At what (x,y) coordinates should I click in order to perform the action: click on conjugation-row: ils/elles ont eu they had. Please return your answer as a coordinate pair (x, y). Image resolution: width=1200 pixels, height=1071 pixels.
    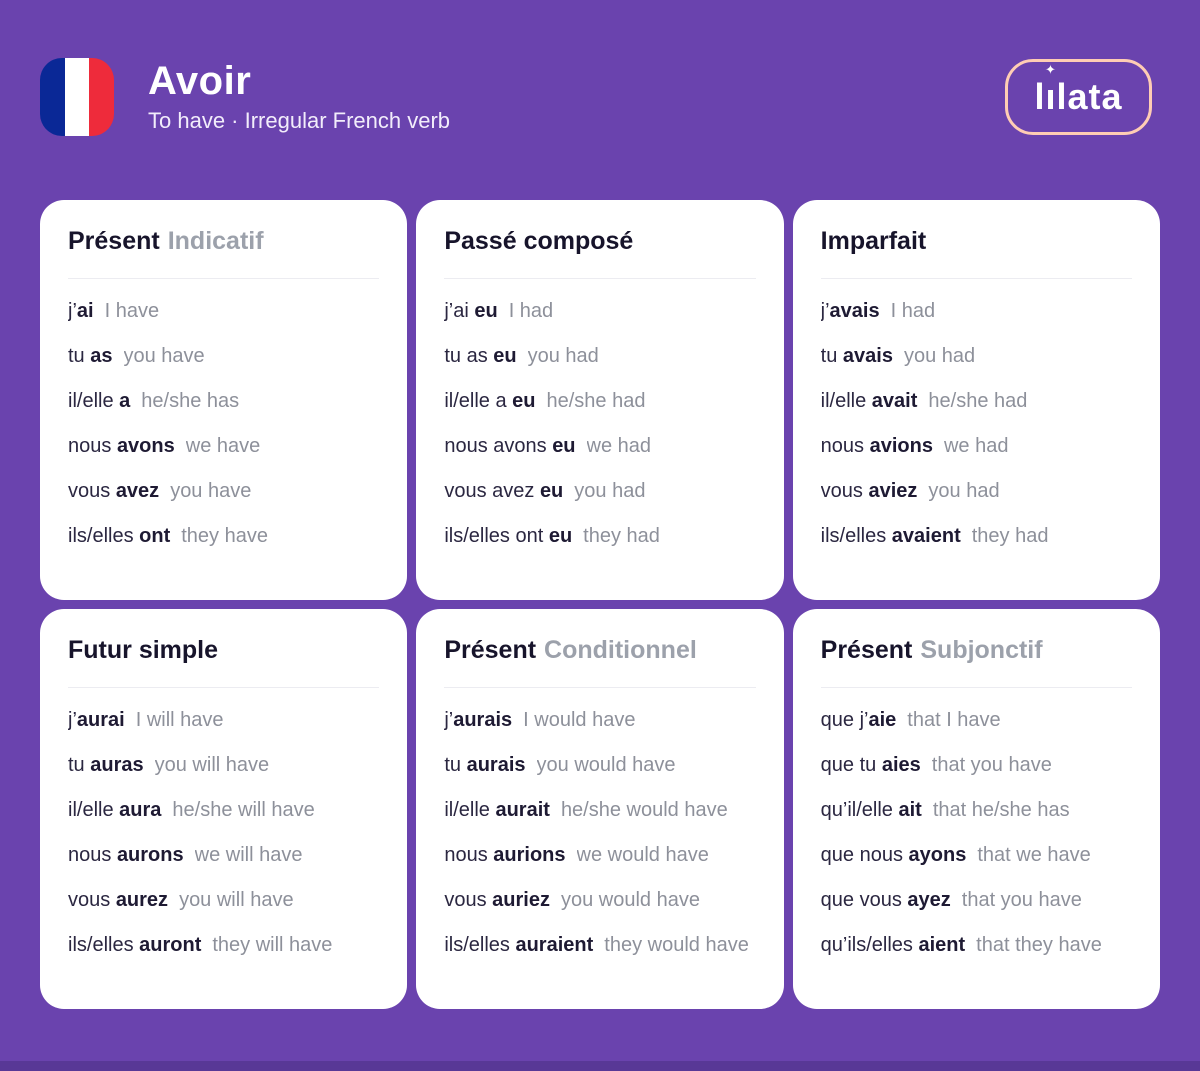
    Looking at the image, I should click on (599, 536).